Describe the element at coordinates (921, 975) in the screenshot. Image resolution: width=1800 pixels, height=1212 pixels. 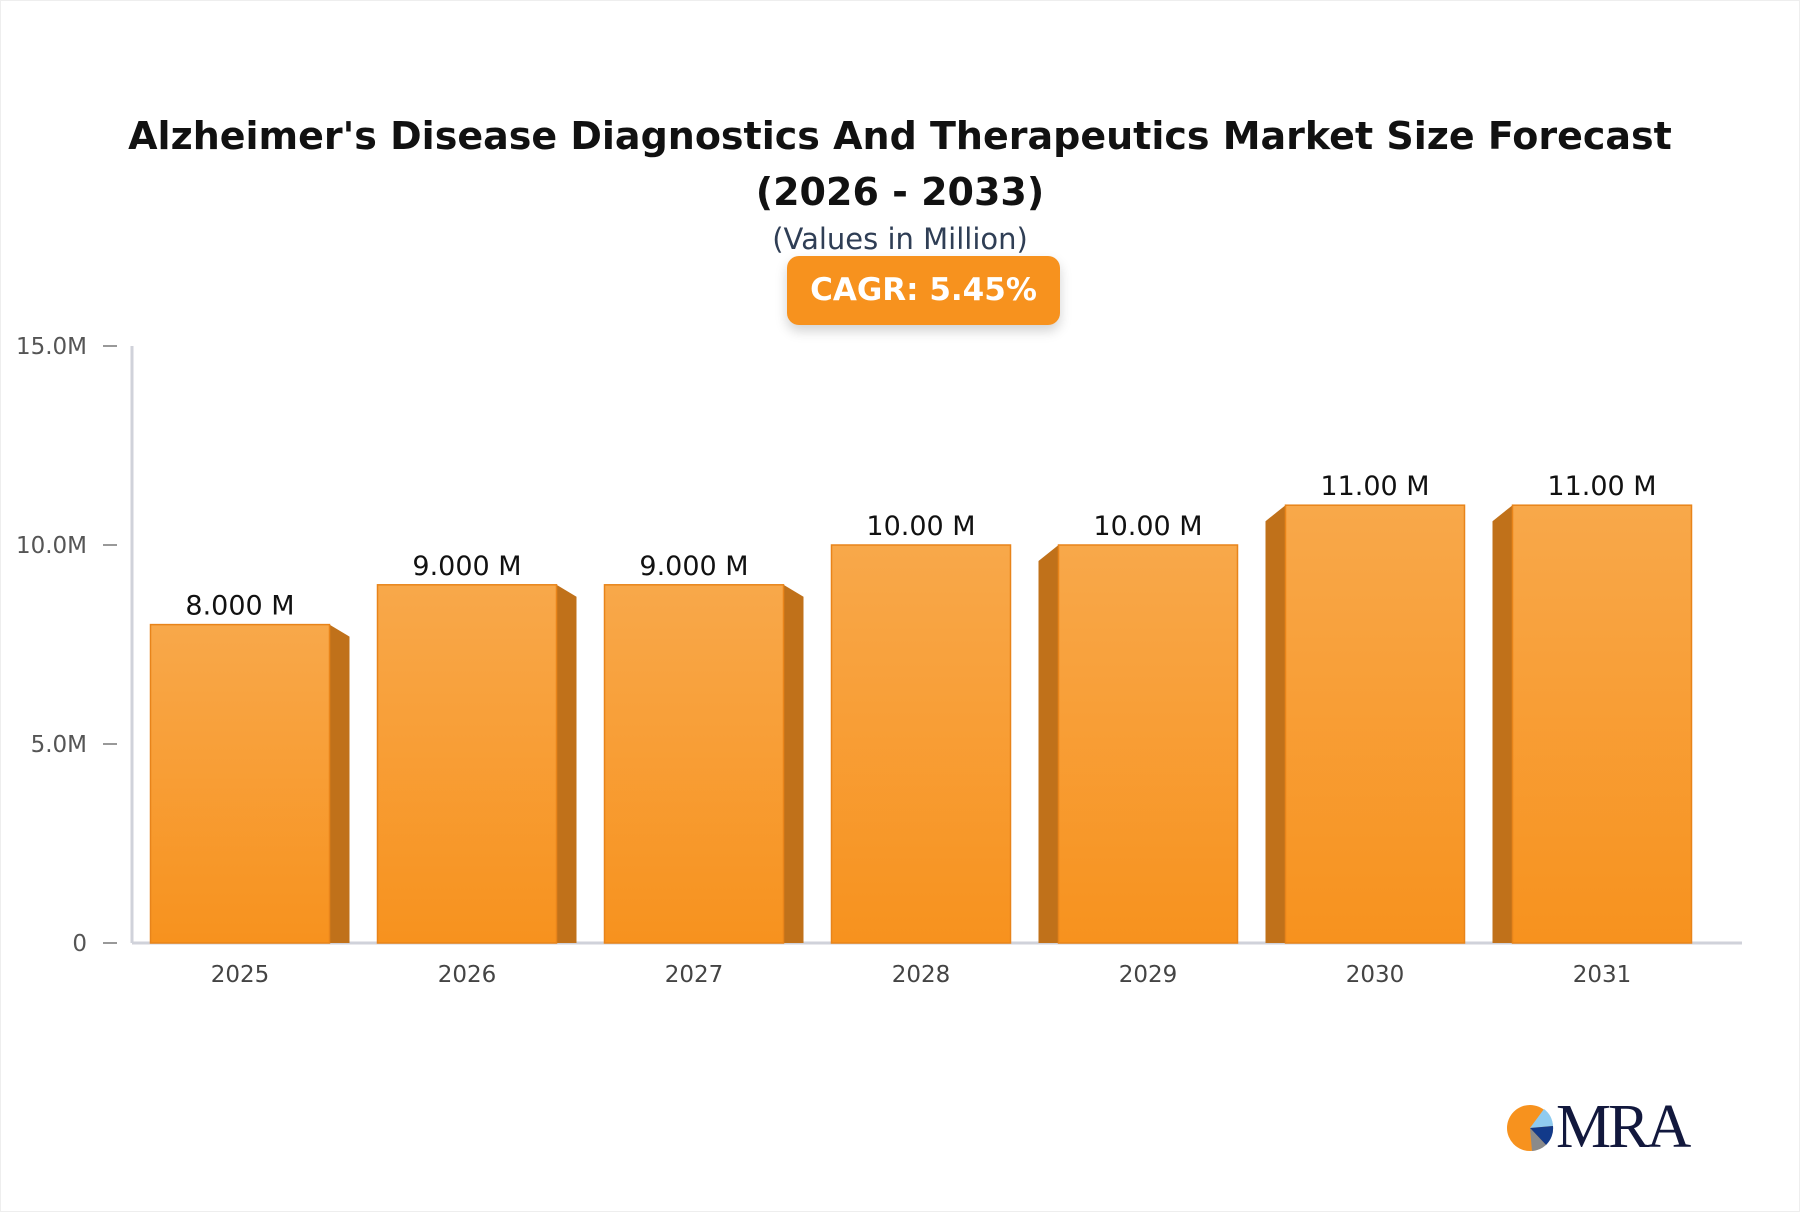
I see `x-tick-label: 2028` at that location.